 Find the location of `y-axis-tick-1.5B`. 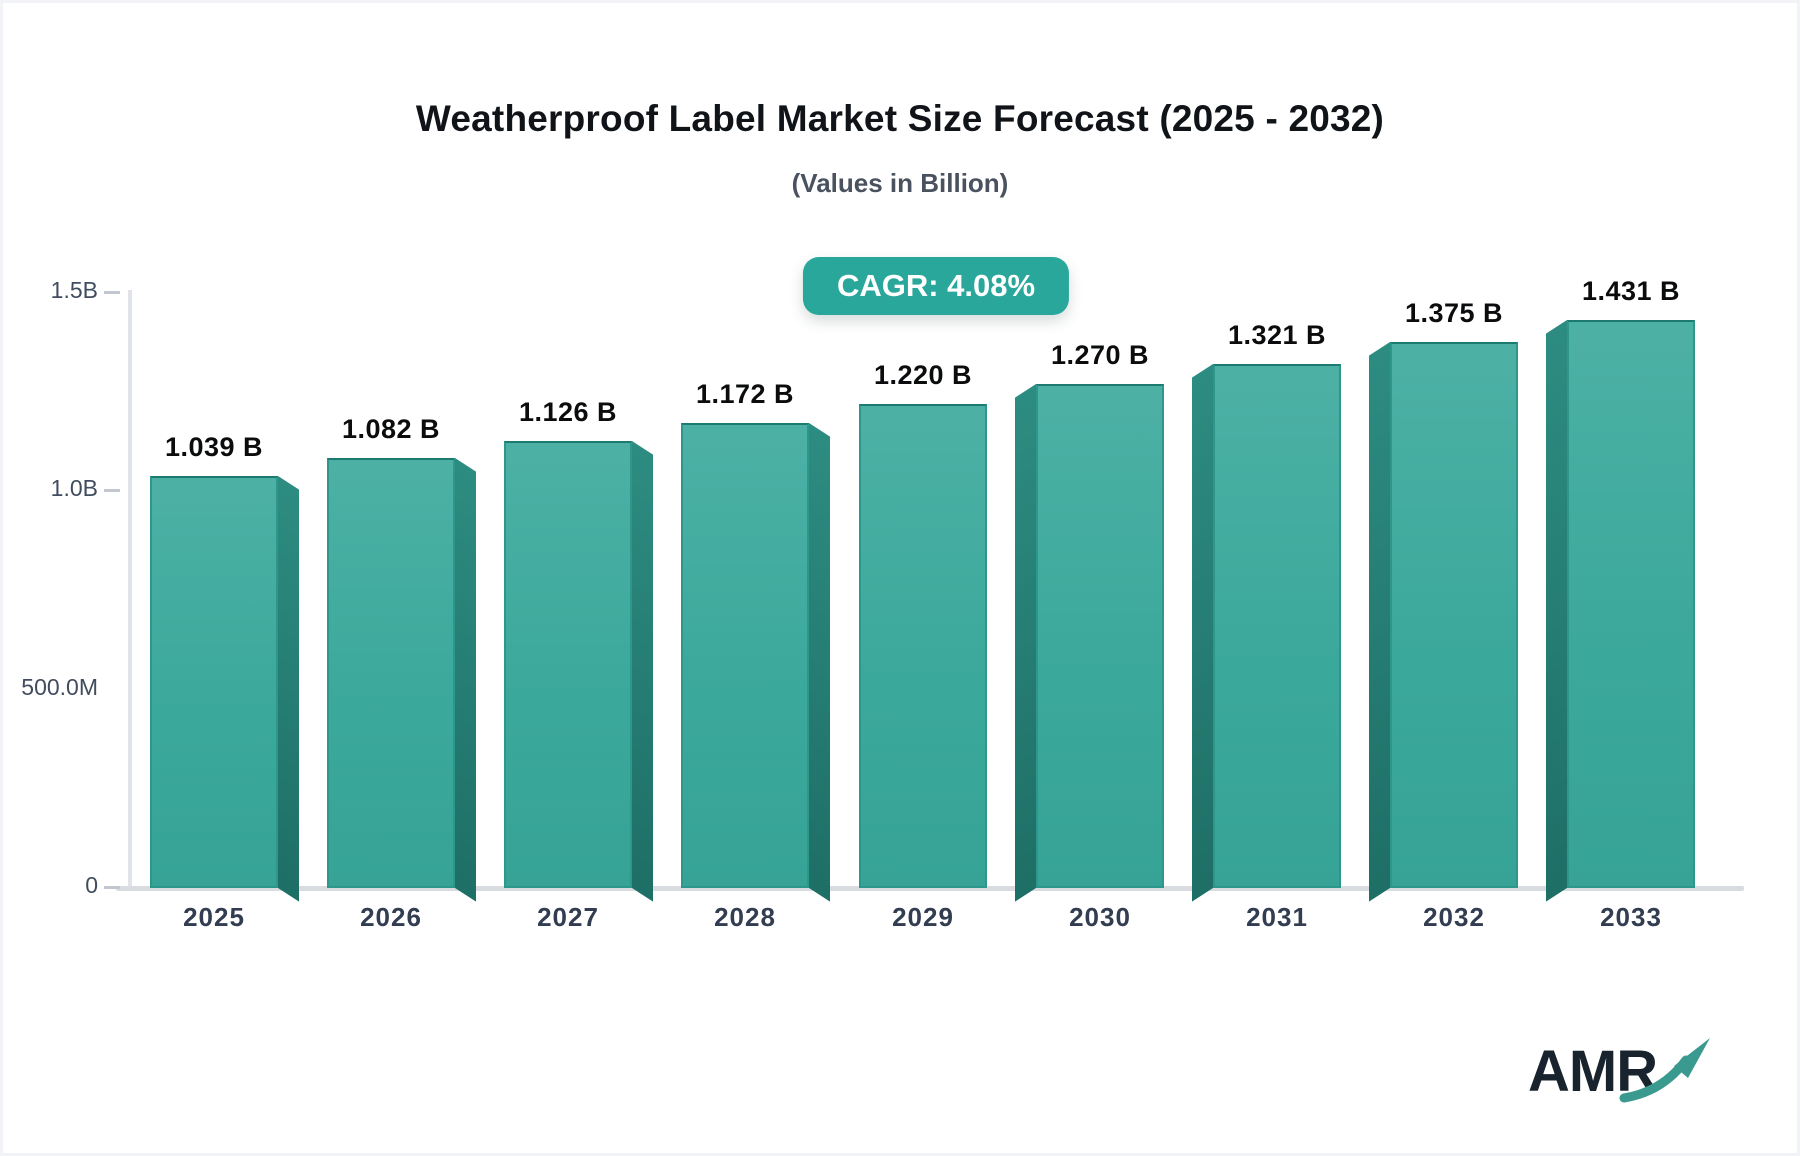

y-axis-tick-1.5B is located at coordinates (112, 292).